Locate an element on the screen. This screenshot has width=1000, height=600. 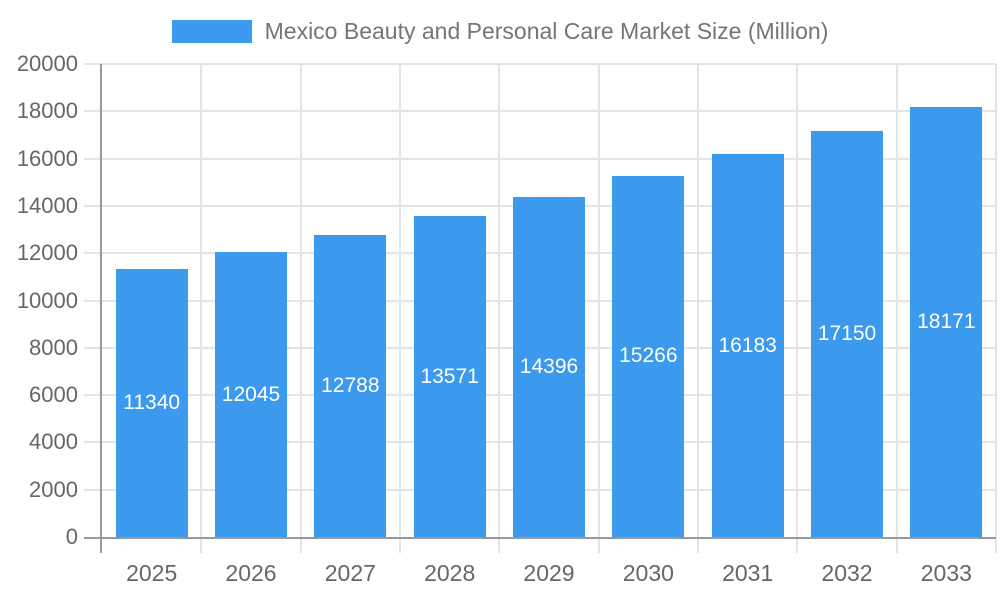
bar-value-label: 15266 is located at coordinates (648, 356).